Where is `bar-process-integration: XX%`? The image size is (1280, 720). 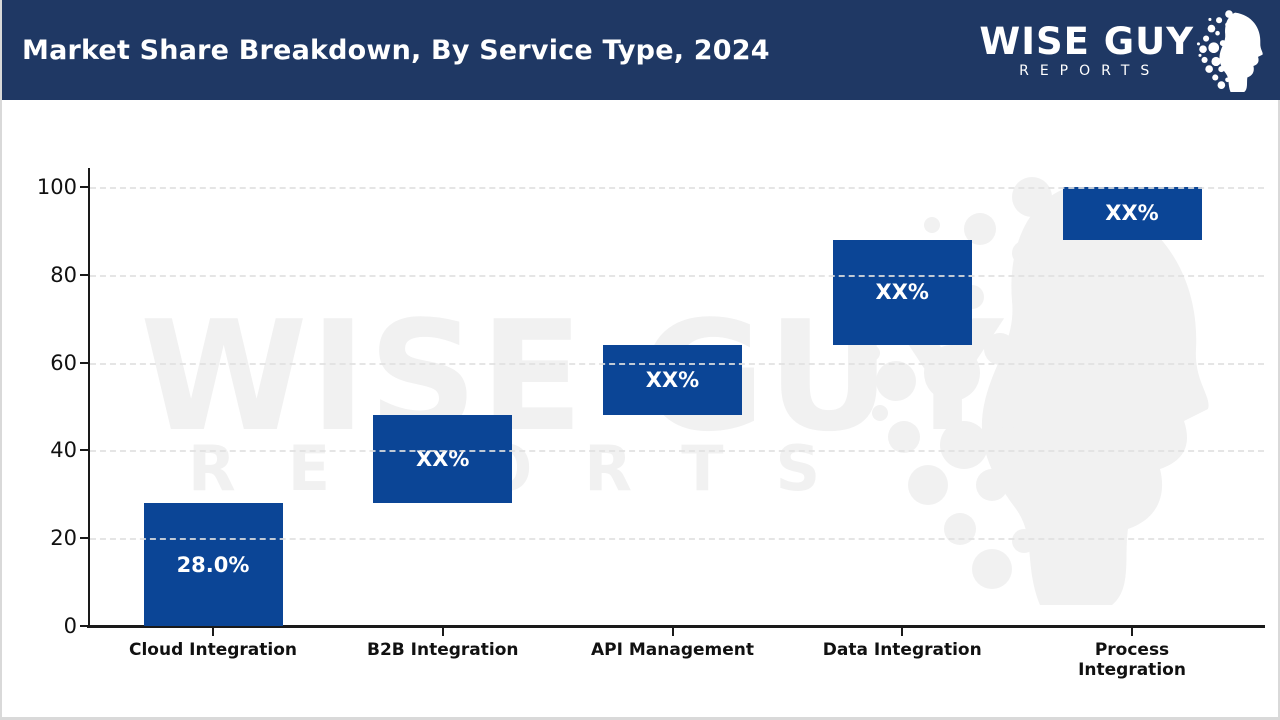
bar-process-integration: XX% is located at coordinates (1132, 213).